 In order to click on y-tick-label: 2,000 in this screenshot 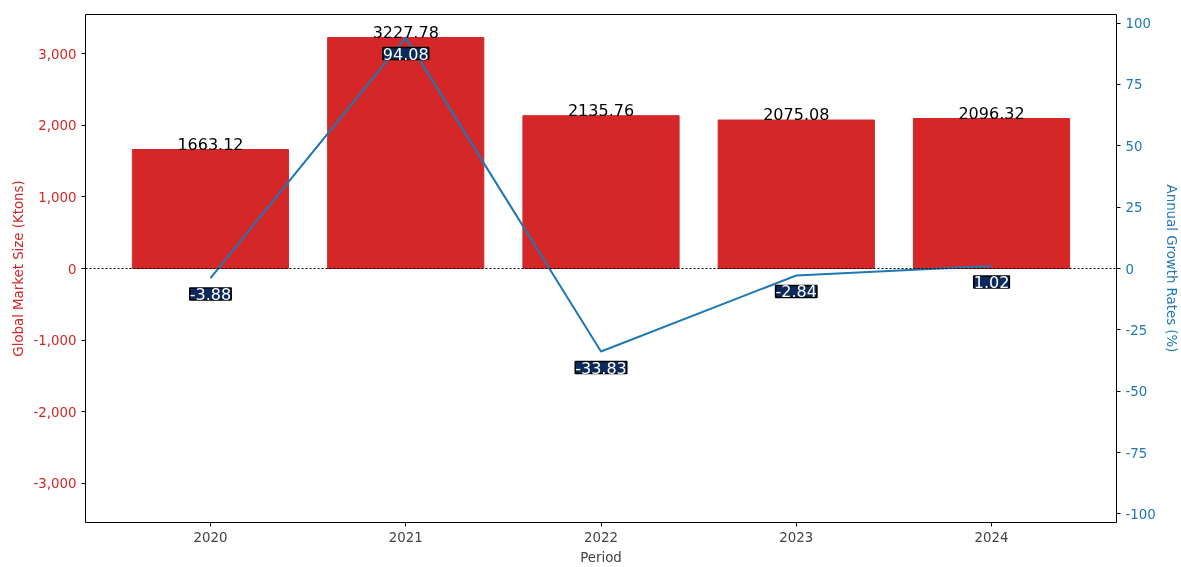, I will do `click(57, 126)`.